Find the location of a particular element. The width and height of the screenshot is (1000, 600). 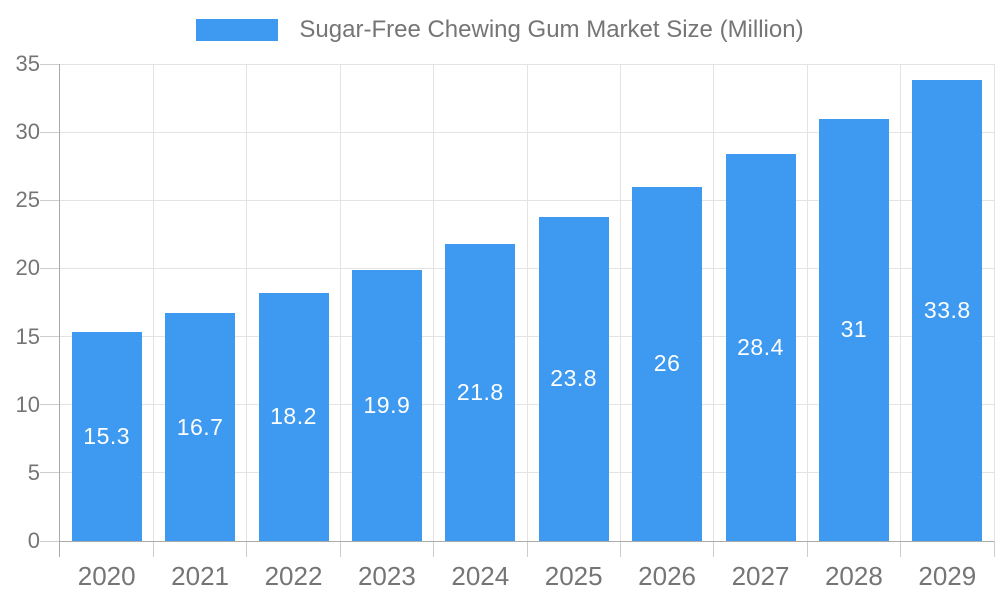

bar-2027: 28.4 is located at coordinates (760, 347).